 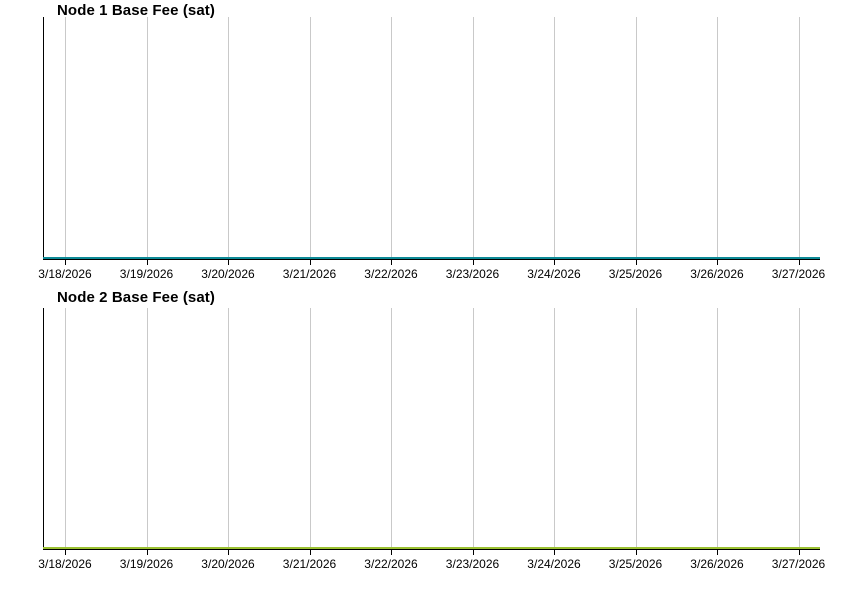 I want to click on chart-title: Node 2 Base Fee (sat), so click(x=136, y=297).